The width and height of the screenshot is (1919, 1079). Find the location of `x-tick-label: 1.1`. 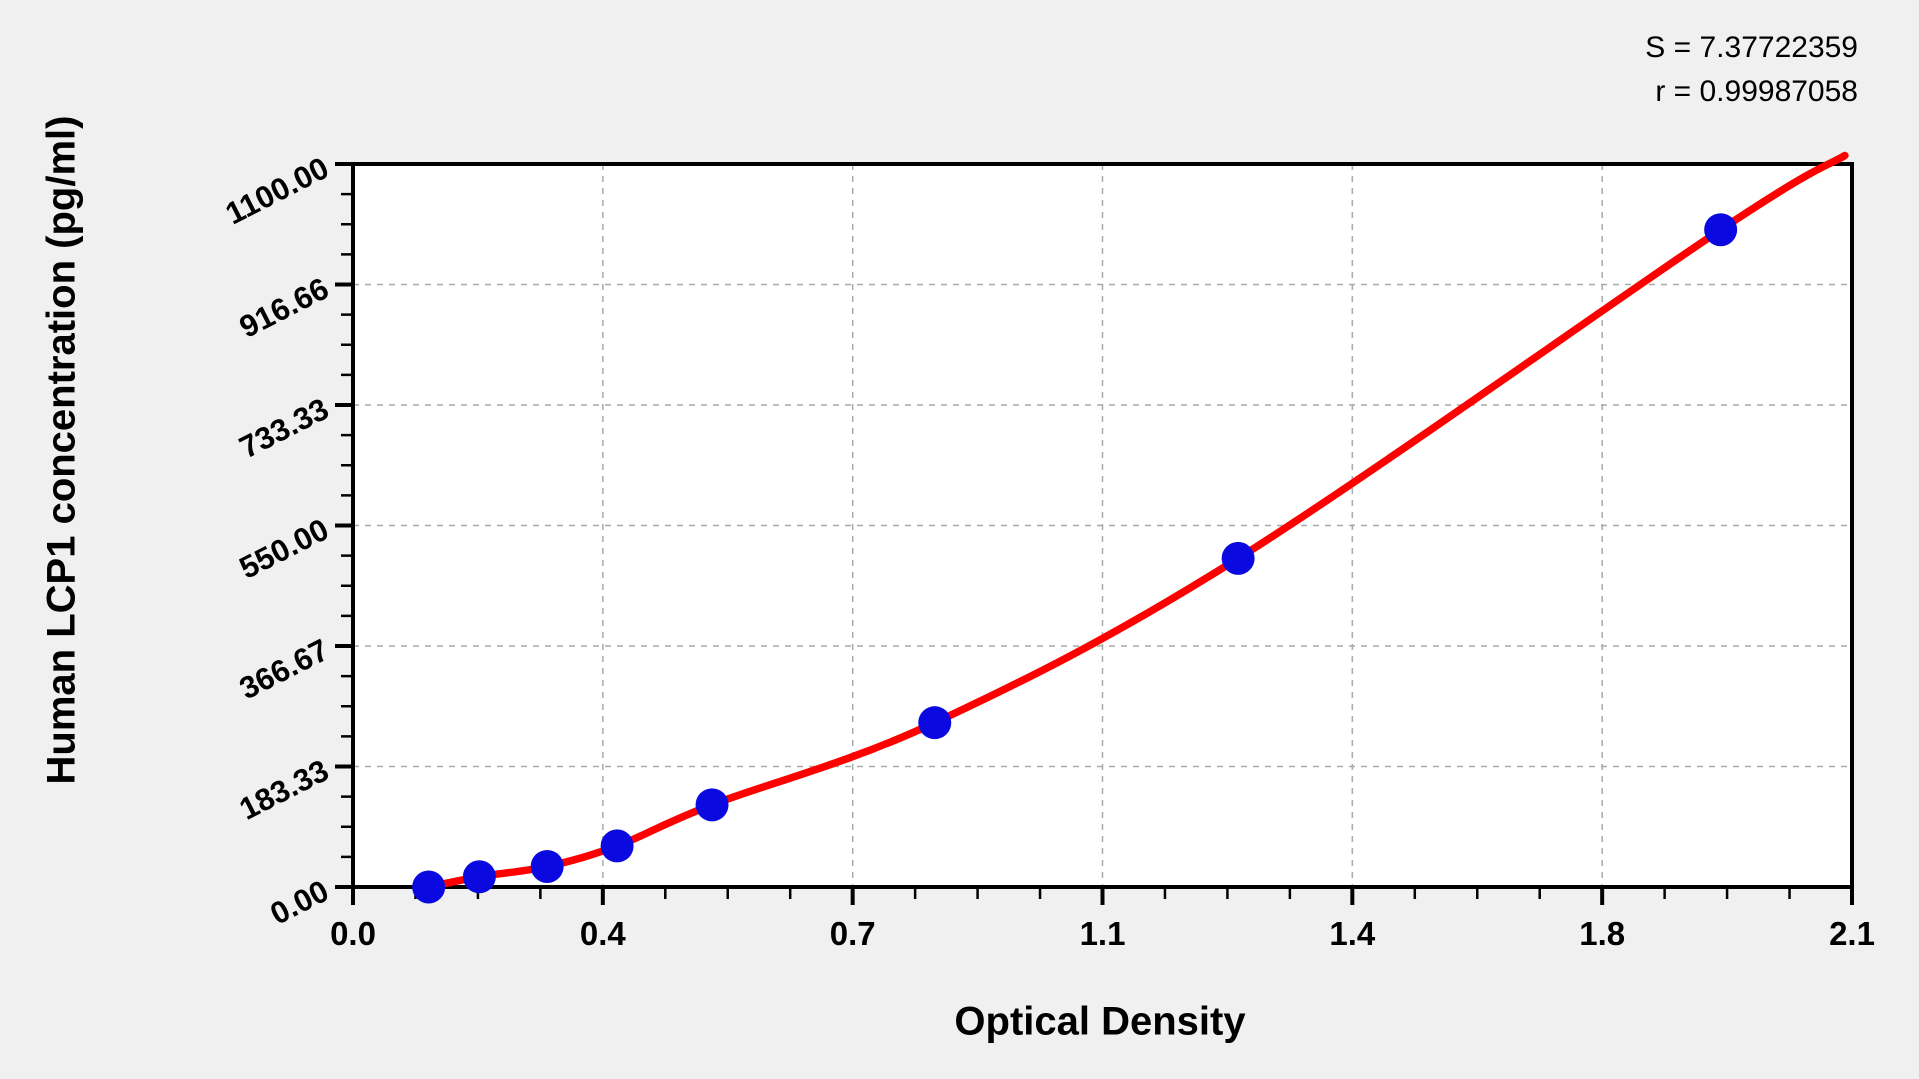

x-tick-label: 1.1 is located at coordinates (1103, 933).